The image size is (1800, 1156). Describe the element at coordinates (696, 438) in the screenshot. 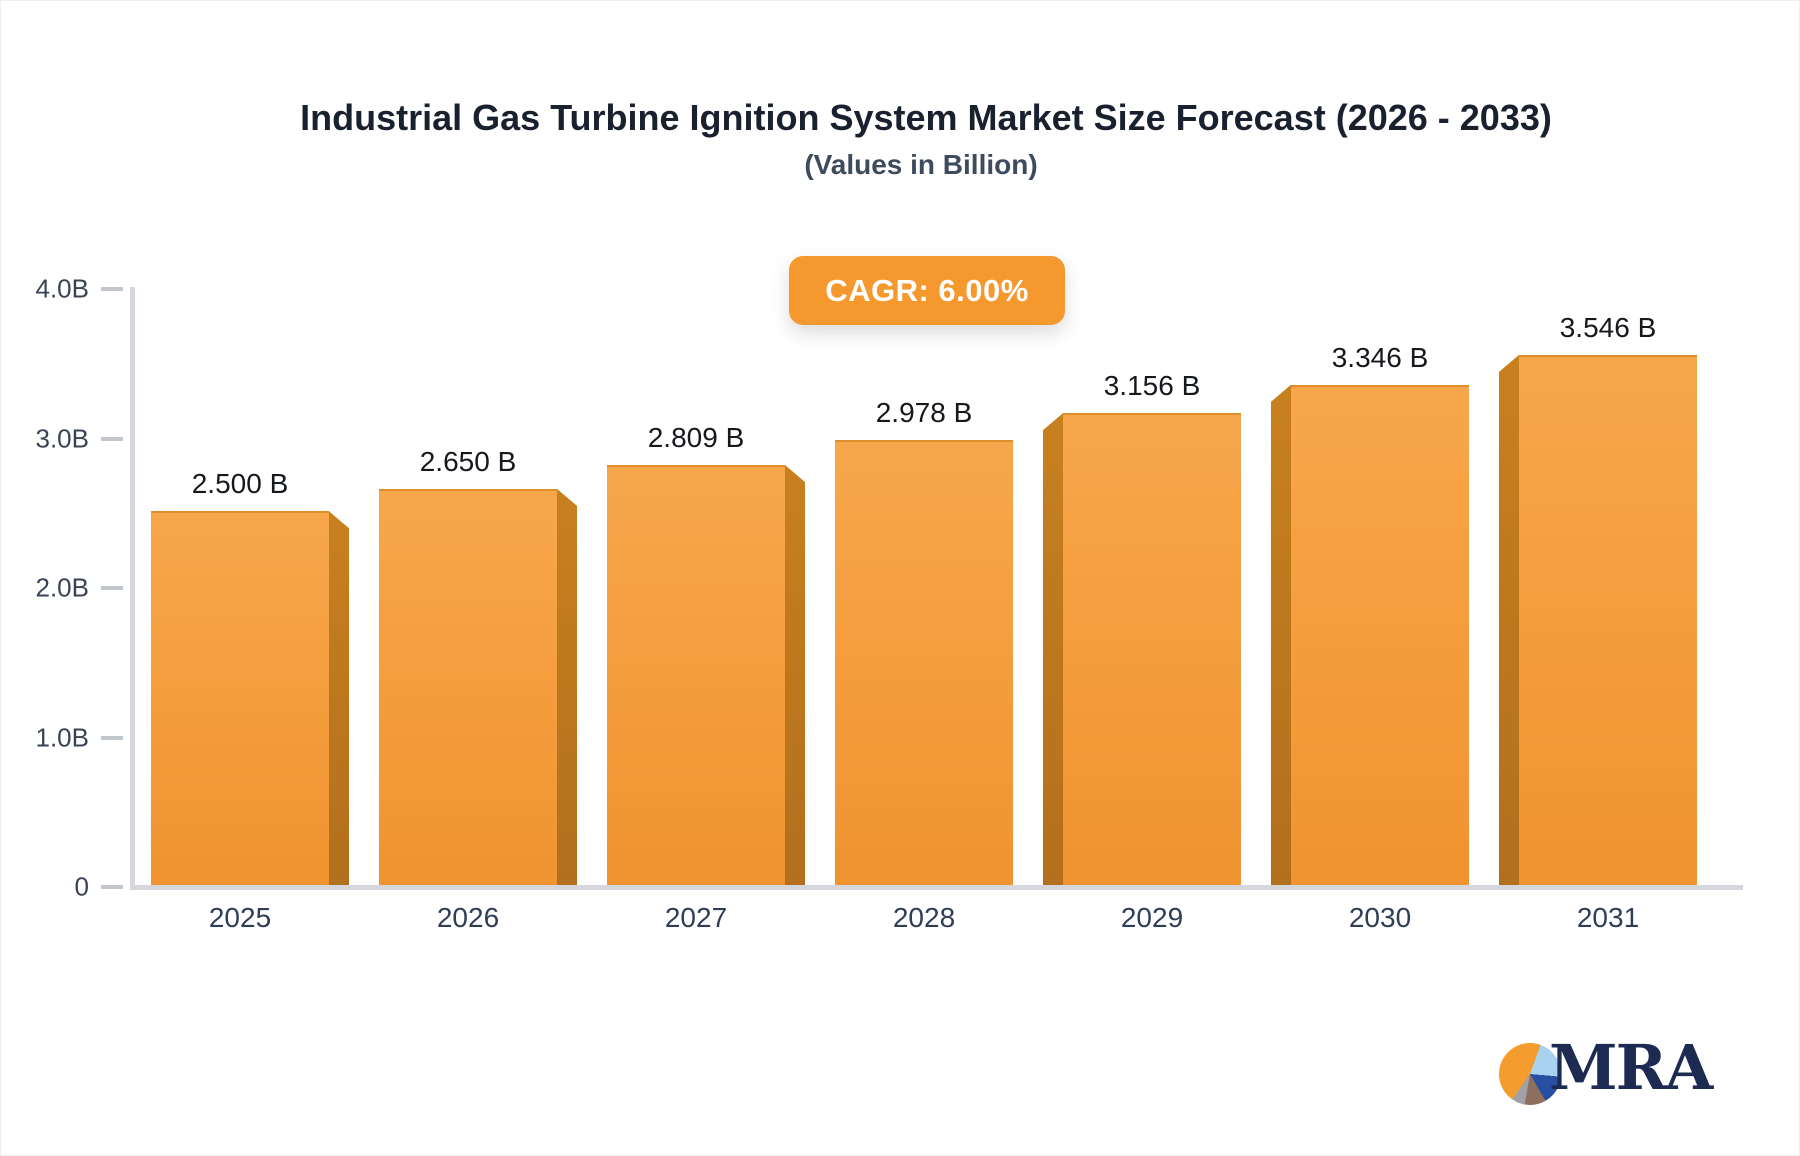

I see `bar-value-label: 2.809 B` at that location.